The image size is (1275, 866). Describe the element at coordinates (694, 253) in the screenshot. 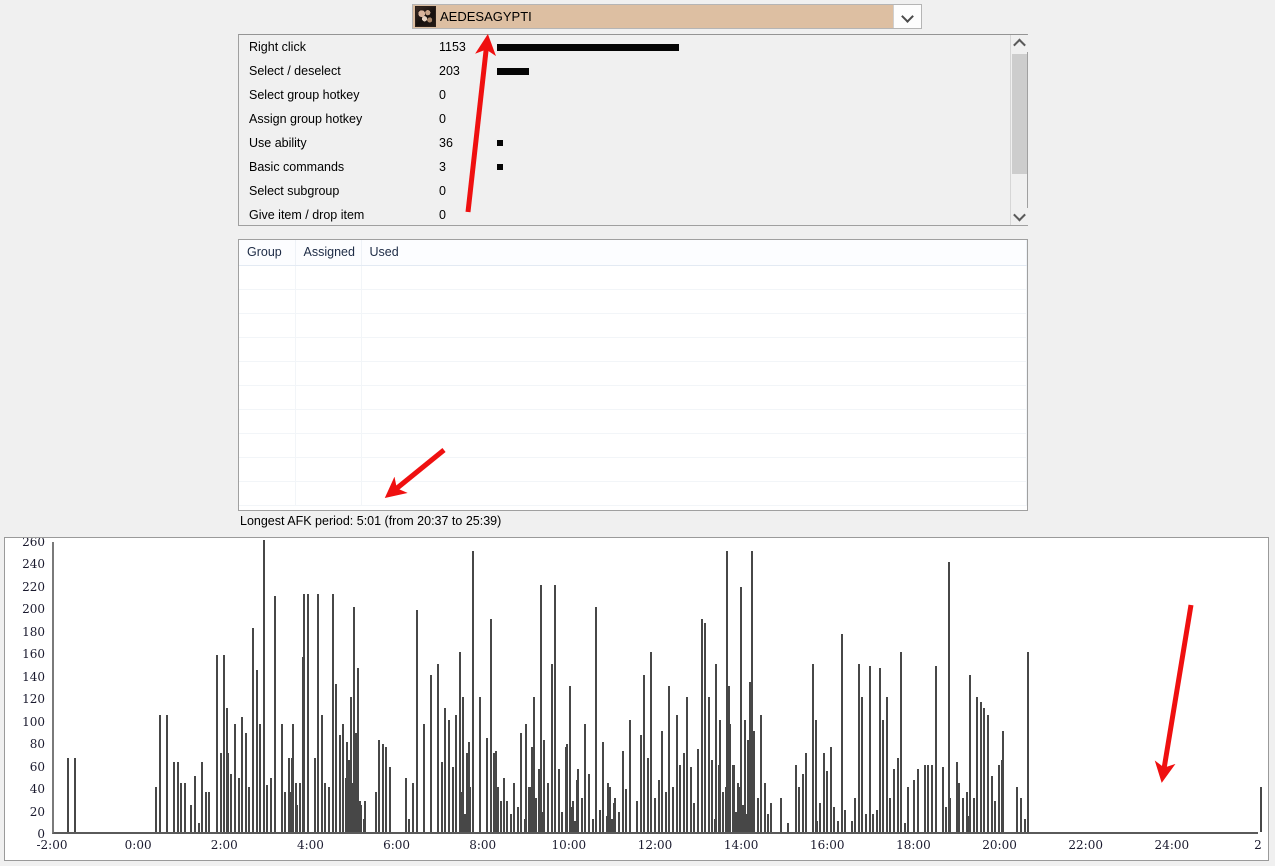

I see `groups-table-column-header: Used` at that location.